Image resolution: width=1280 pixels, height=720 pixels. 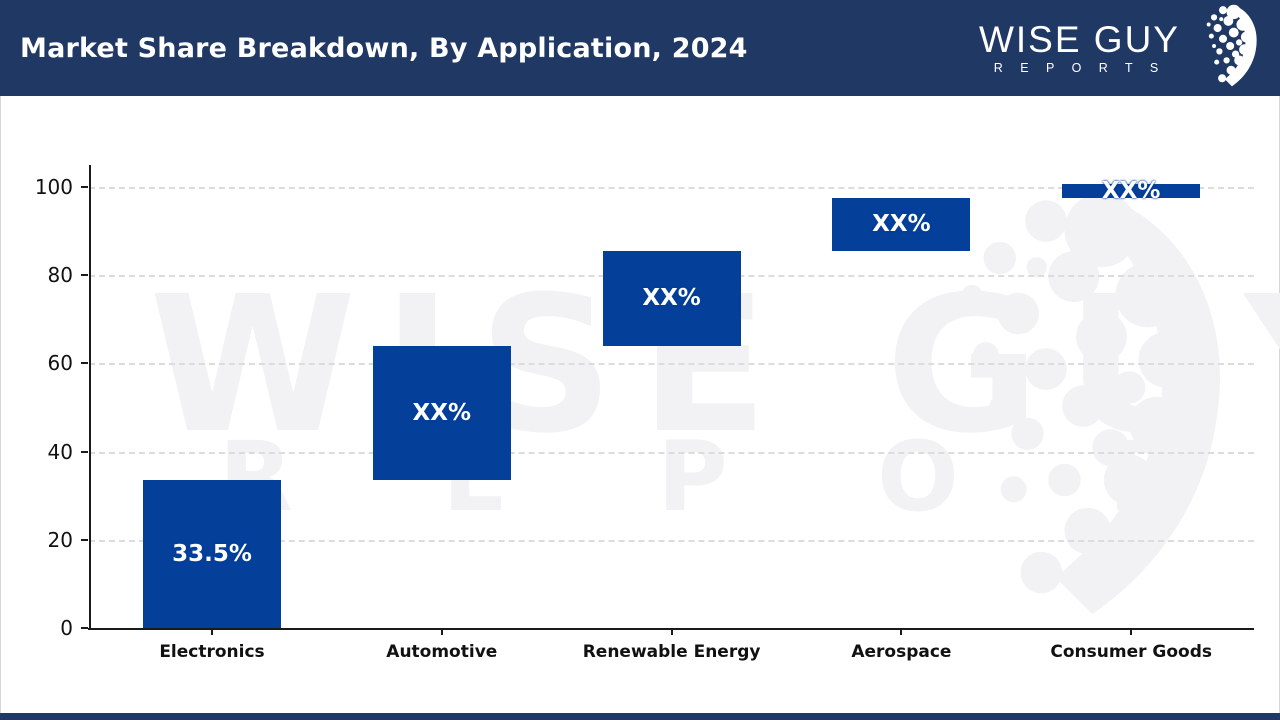 I want to click on x-tick-label-4: Consumer Goods, so click(x=1131, y=652).